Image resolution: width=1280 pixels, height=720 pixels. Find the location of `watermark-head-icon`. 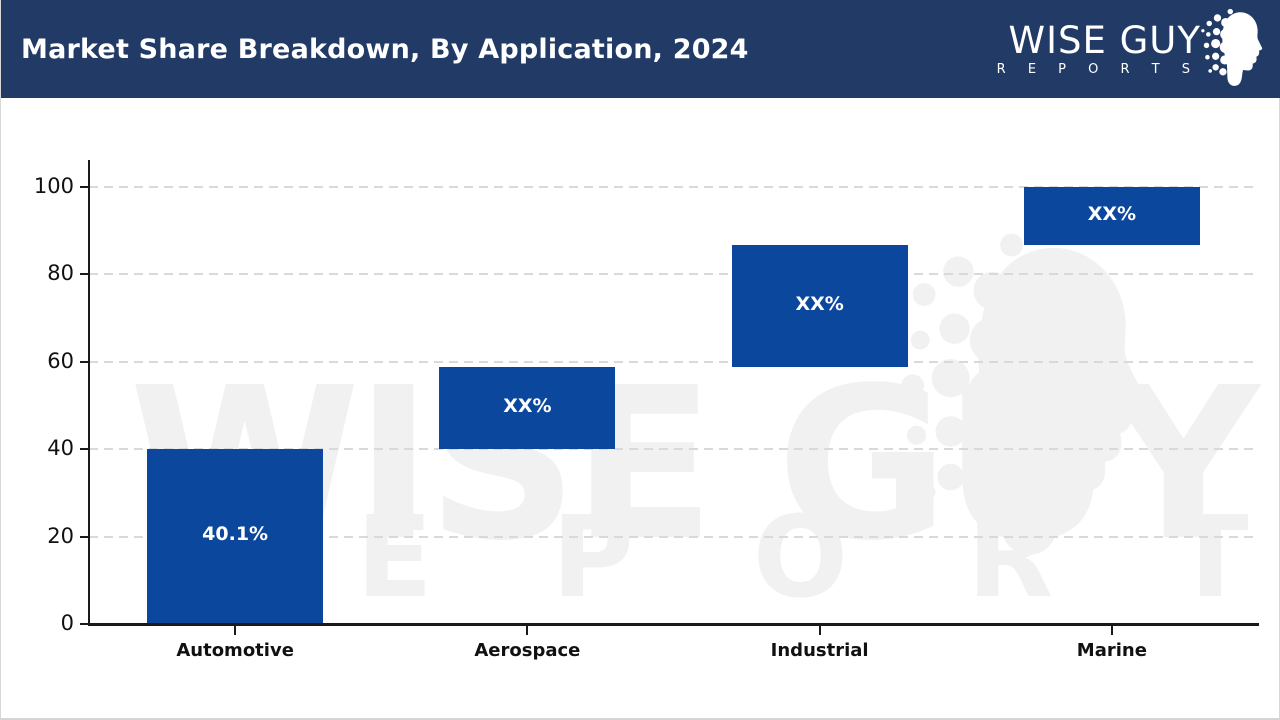

watermark-head-icon is located at coordinates (1017, 394).